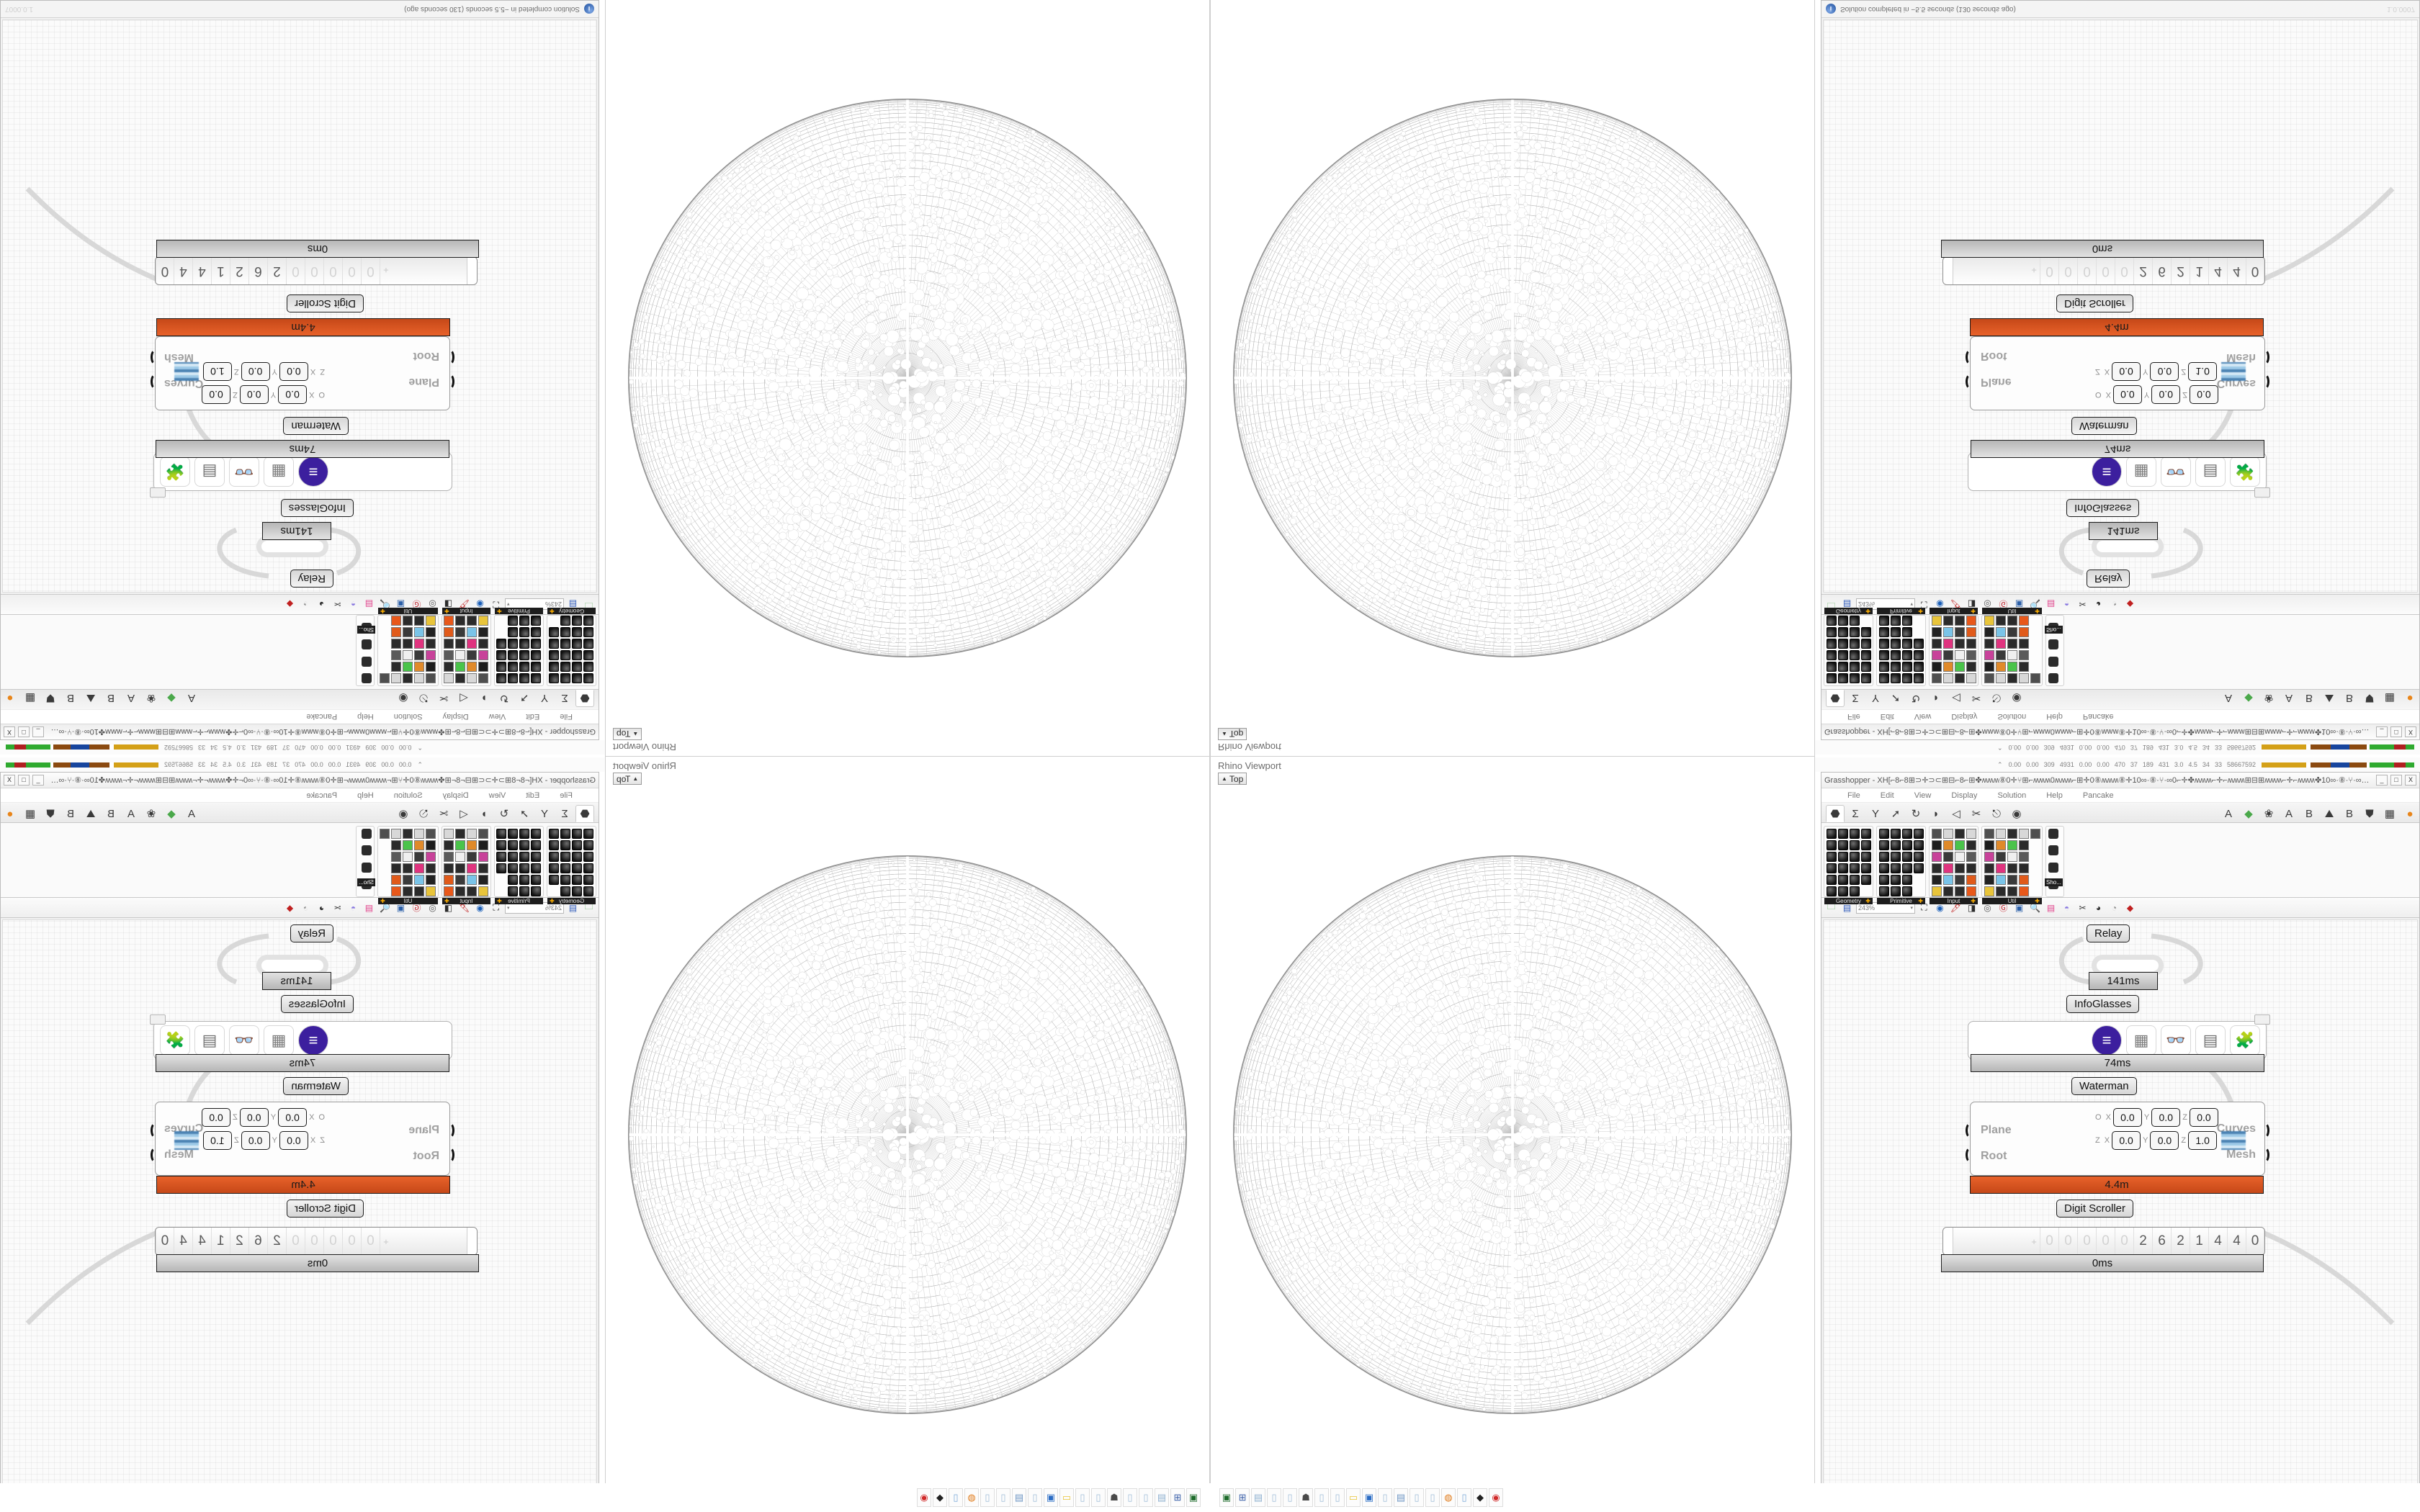 This screenshot has height=1512, width=2420. Describe the element at coordinates (2199, 270) in the screenshot. I see `scroller-digit-9: 1` at that location.